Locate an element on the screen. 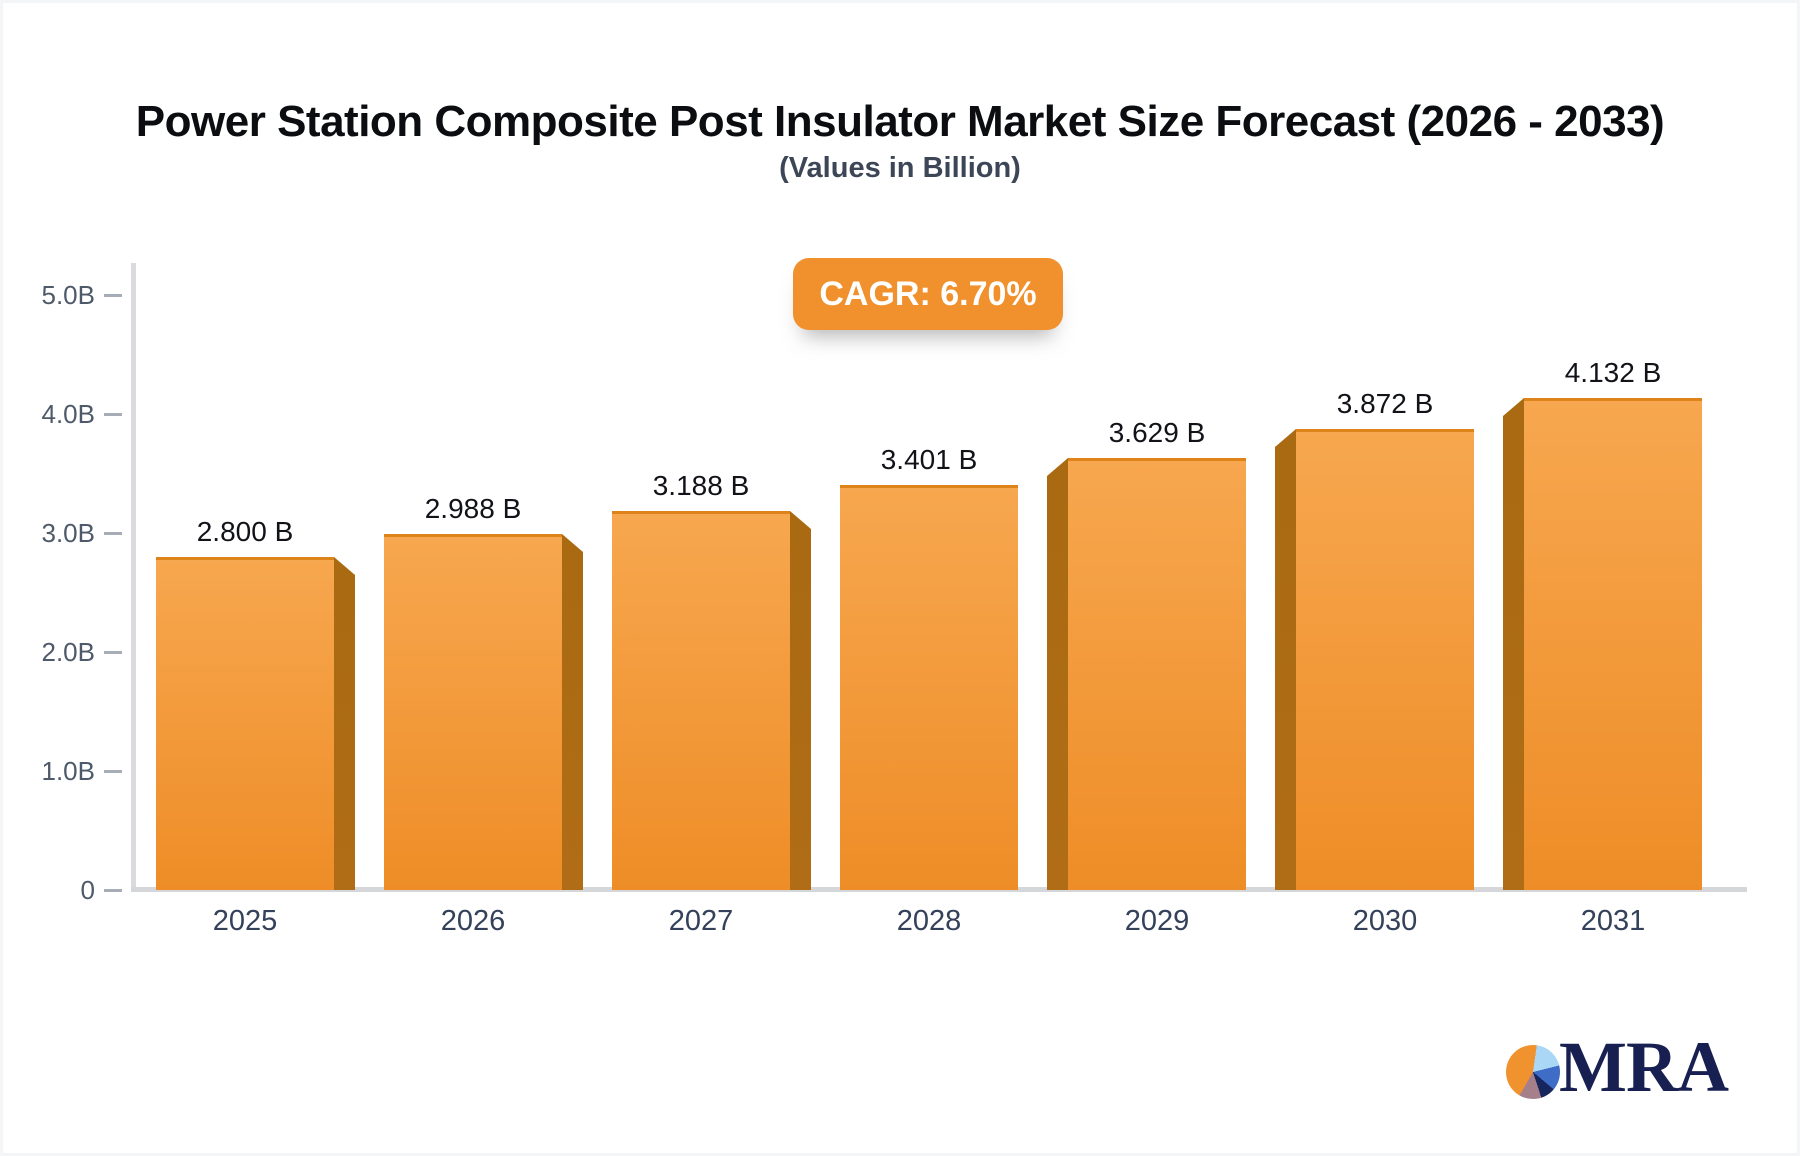 Image resolution: width=1800 pixels, height=1156 pixels. bar-value-label: 3.188 B is located at coordinates (701, 485).